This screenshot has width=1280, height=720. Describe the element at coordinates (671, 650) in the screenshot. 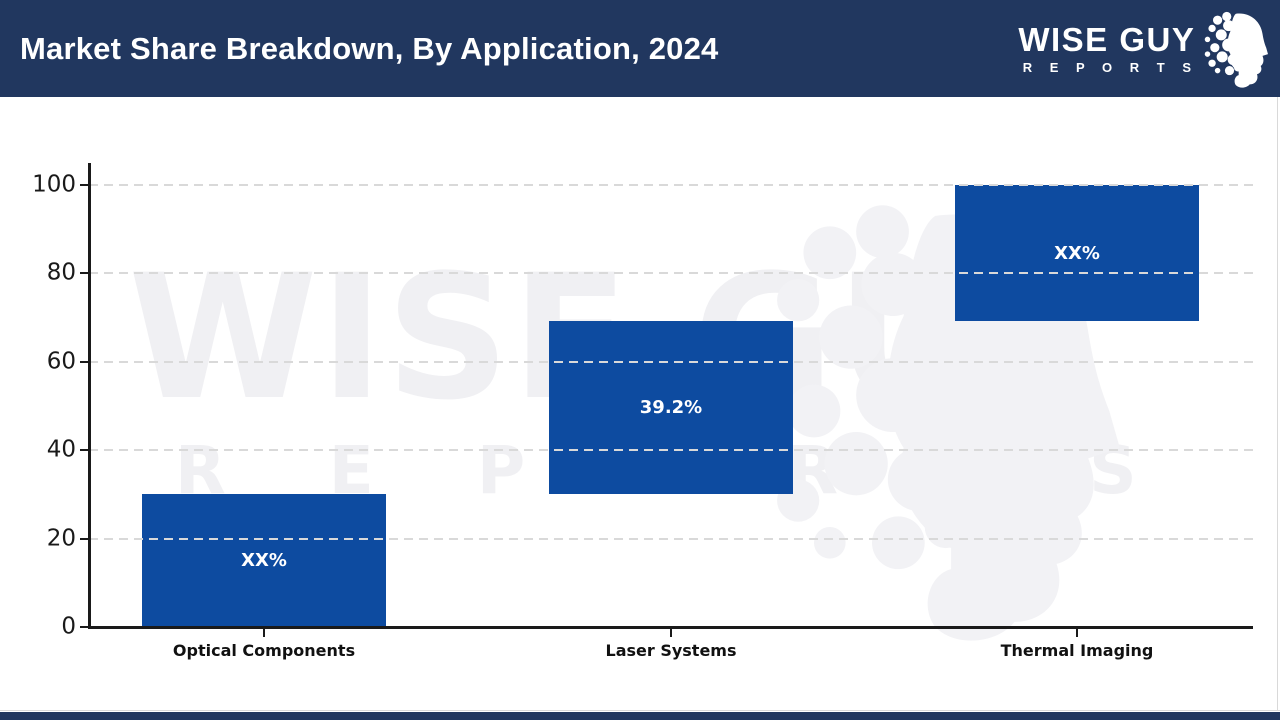

I see `x-category-label: Laser Systems` at that location.